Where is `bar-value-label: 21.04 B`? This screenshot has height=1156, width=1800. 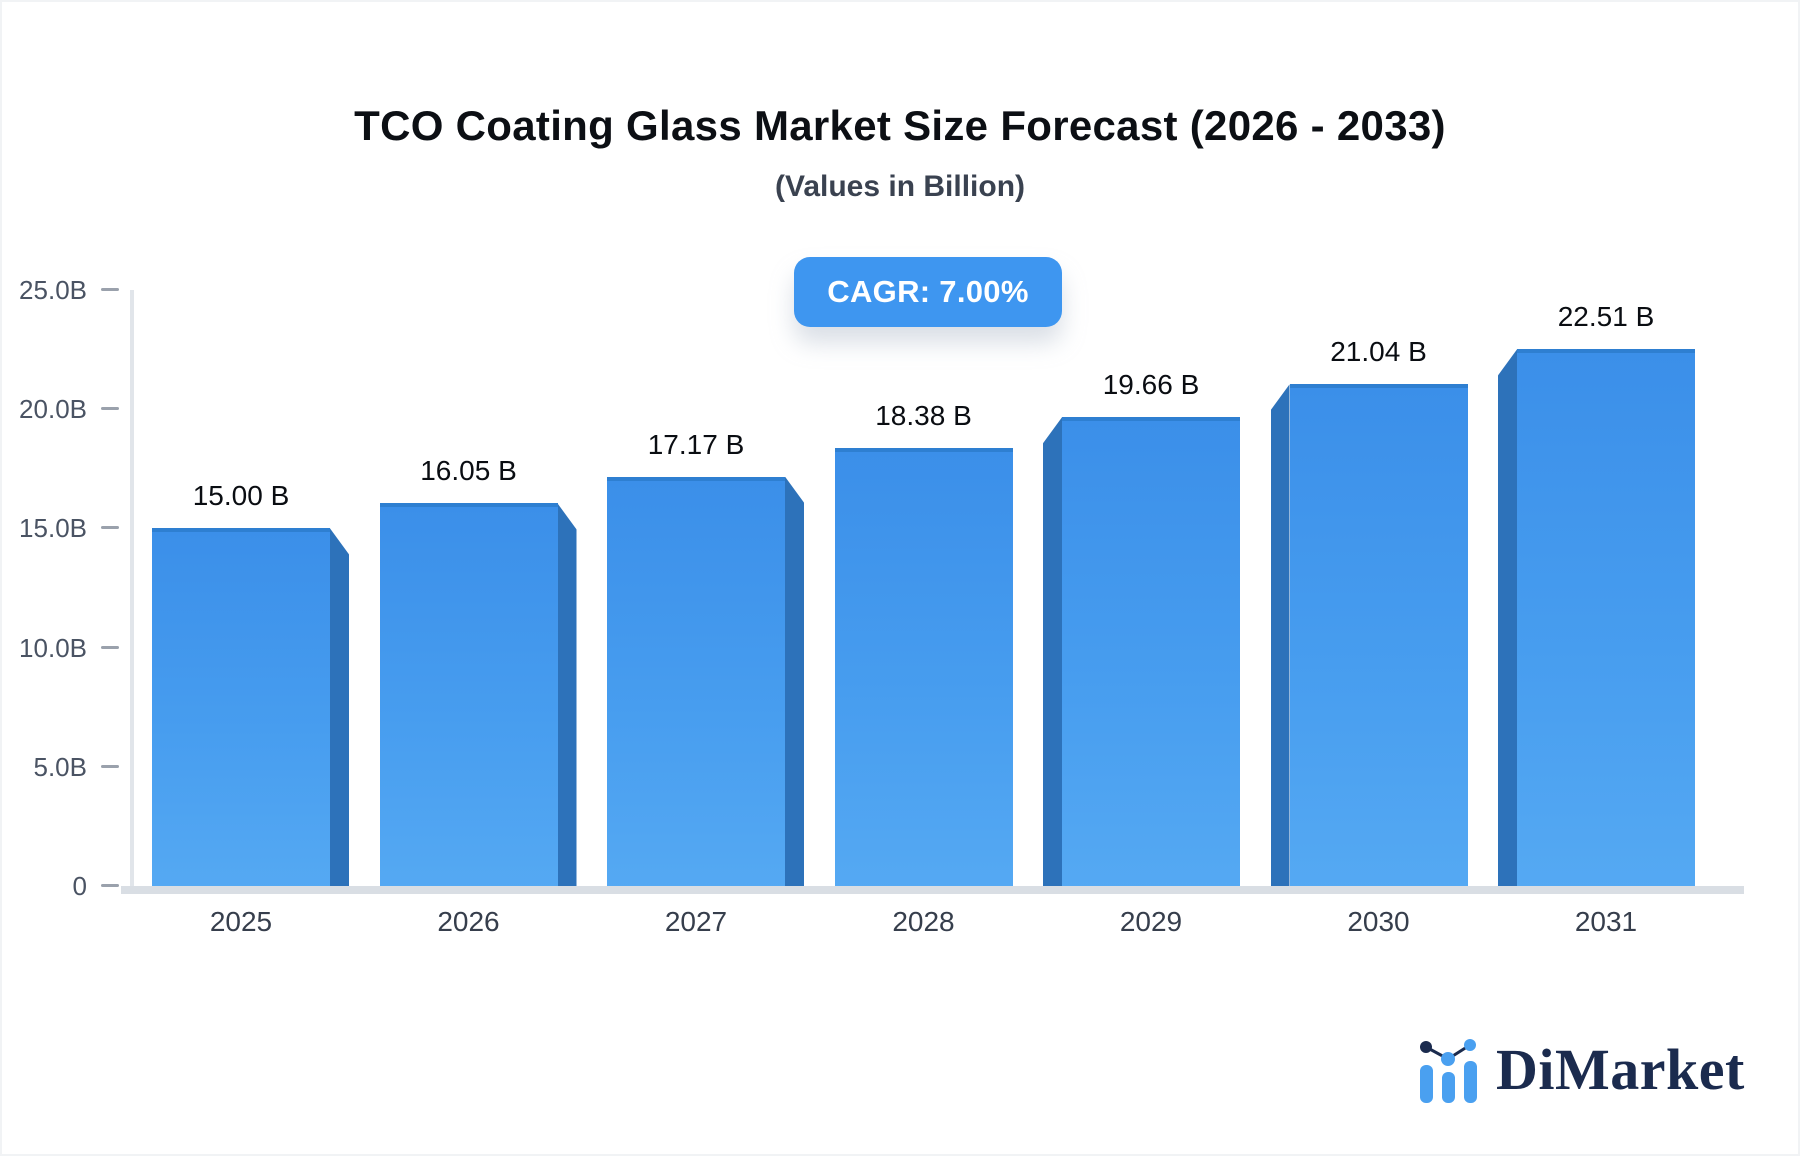 bar-value-label: 21.04 B is located at coordinates (1378, 352).